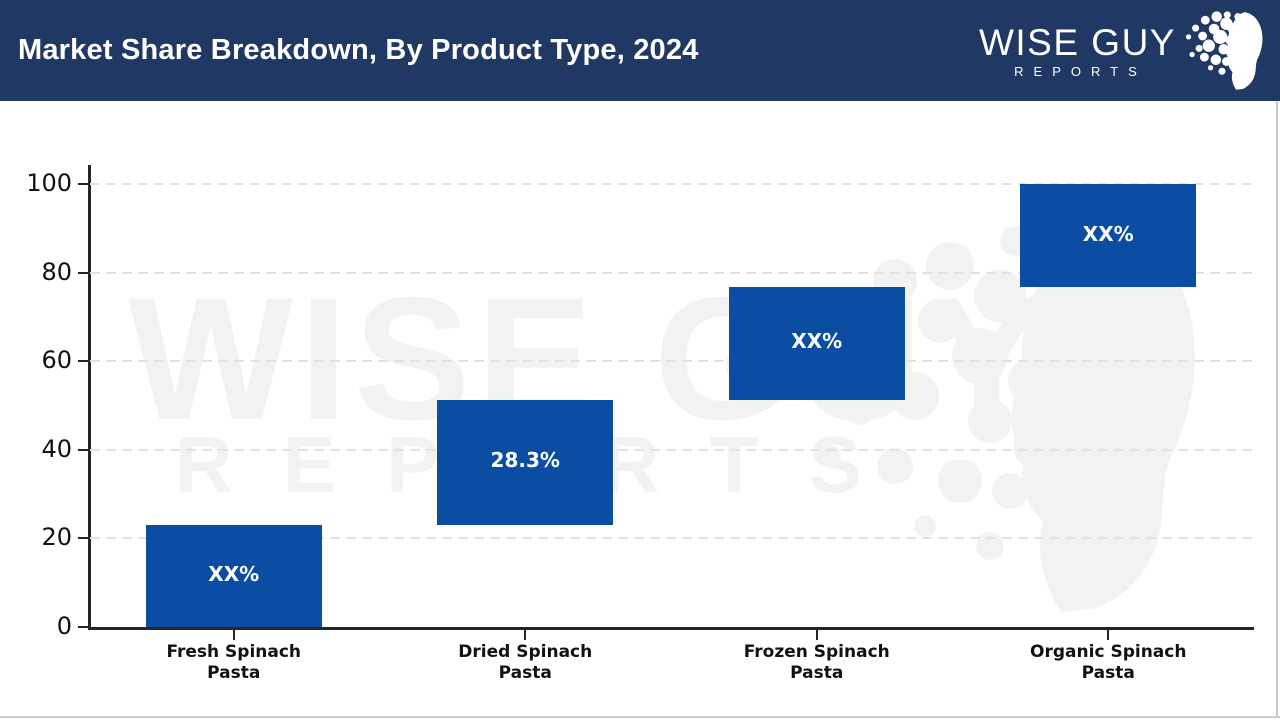  I want to click on x-category-line1: Dried Spinach, so click(525, 652).